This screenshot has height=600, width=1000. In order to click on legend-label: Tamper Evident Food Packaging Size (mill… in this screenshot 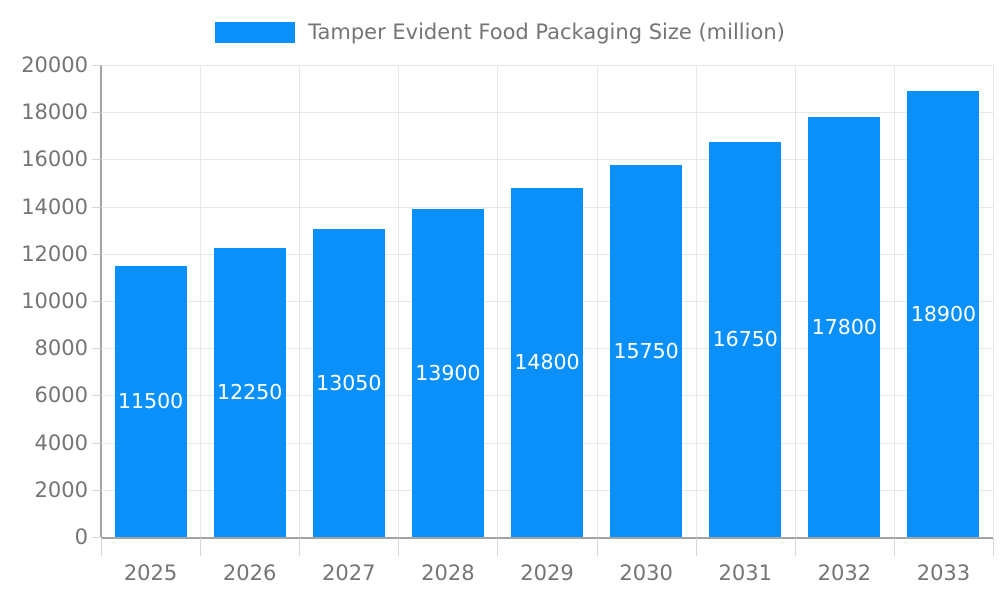, I will do `click(546, 32)`.